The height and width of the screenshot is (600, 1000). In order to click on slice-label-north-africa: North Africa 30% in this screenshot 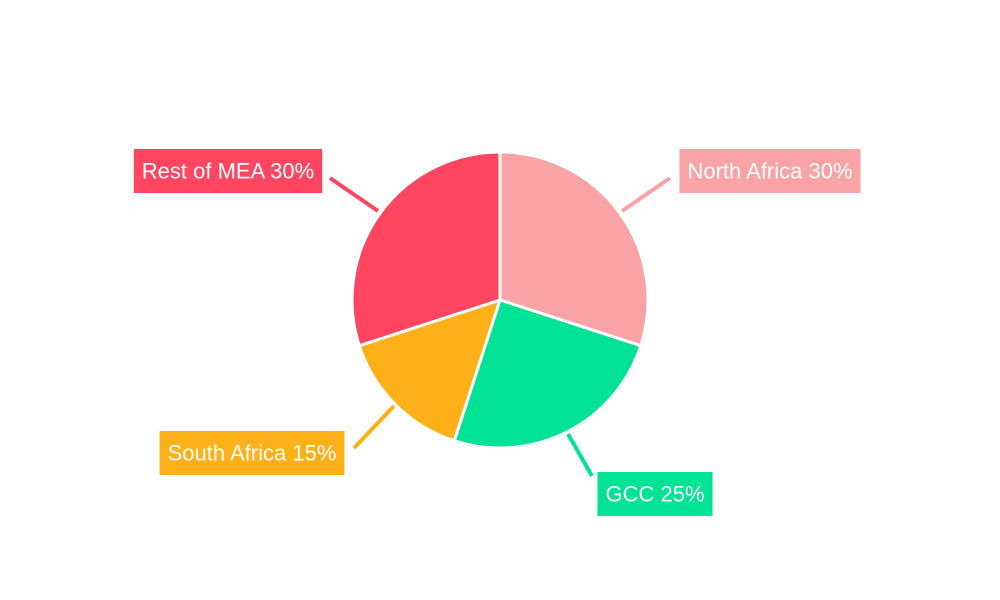, I will do `click(769, 171)`.